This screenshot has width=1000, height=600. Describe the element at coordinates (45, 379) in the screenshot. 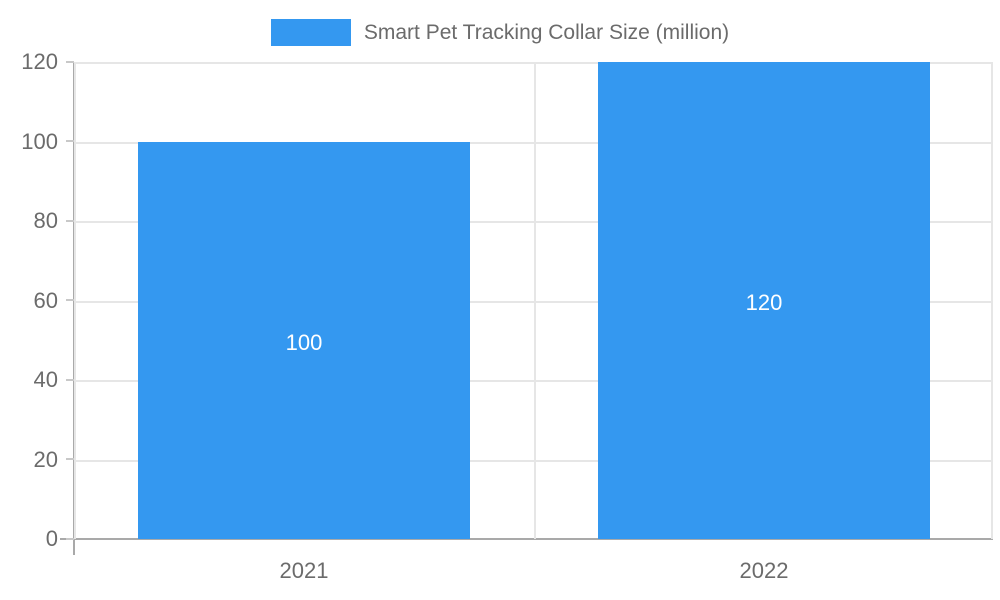

I see `y-axis-tick-label: 40` at that location.